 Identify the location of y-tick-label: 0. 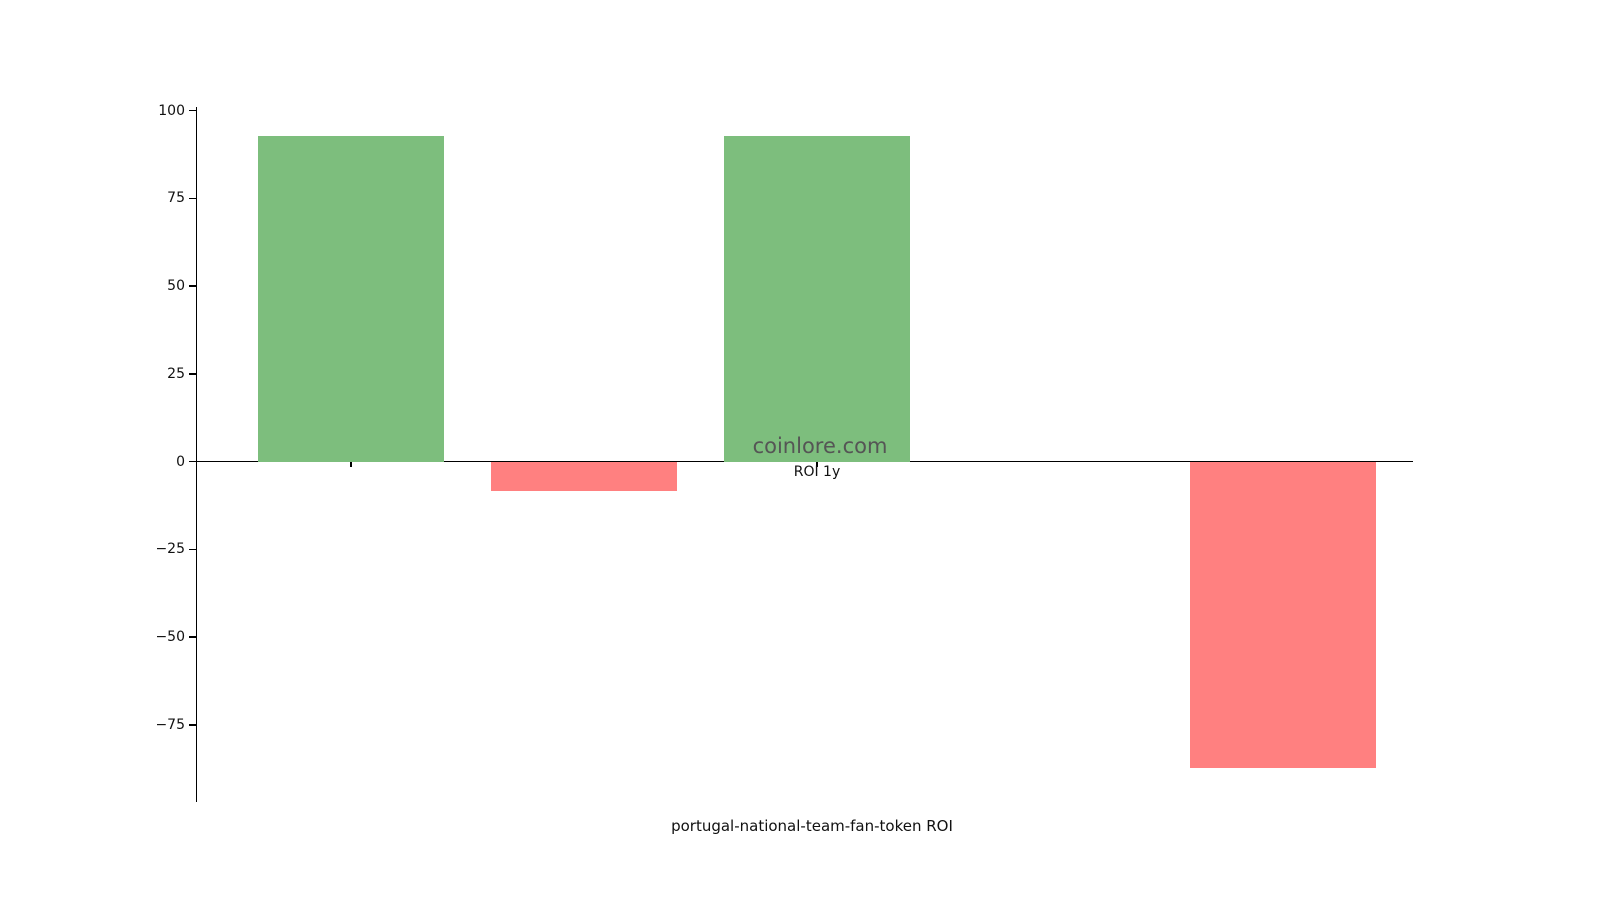
(180, 461).